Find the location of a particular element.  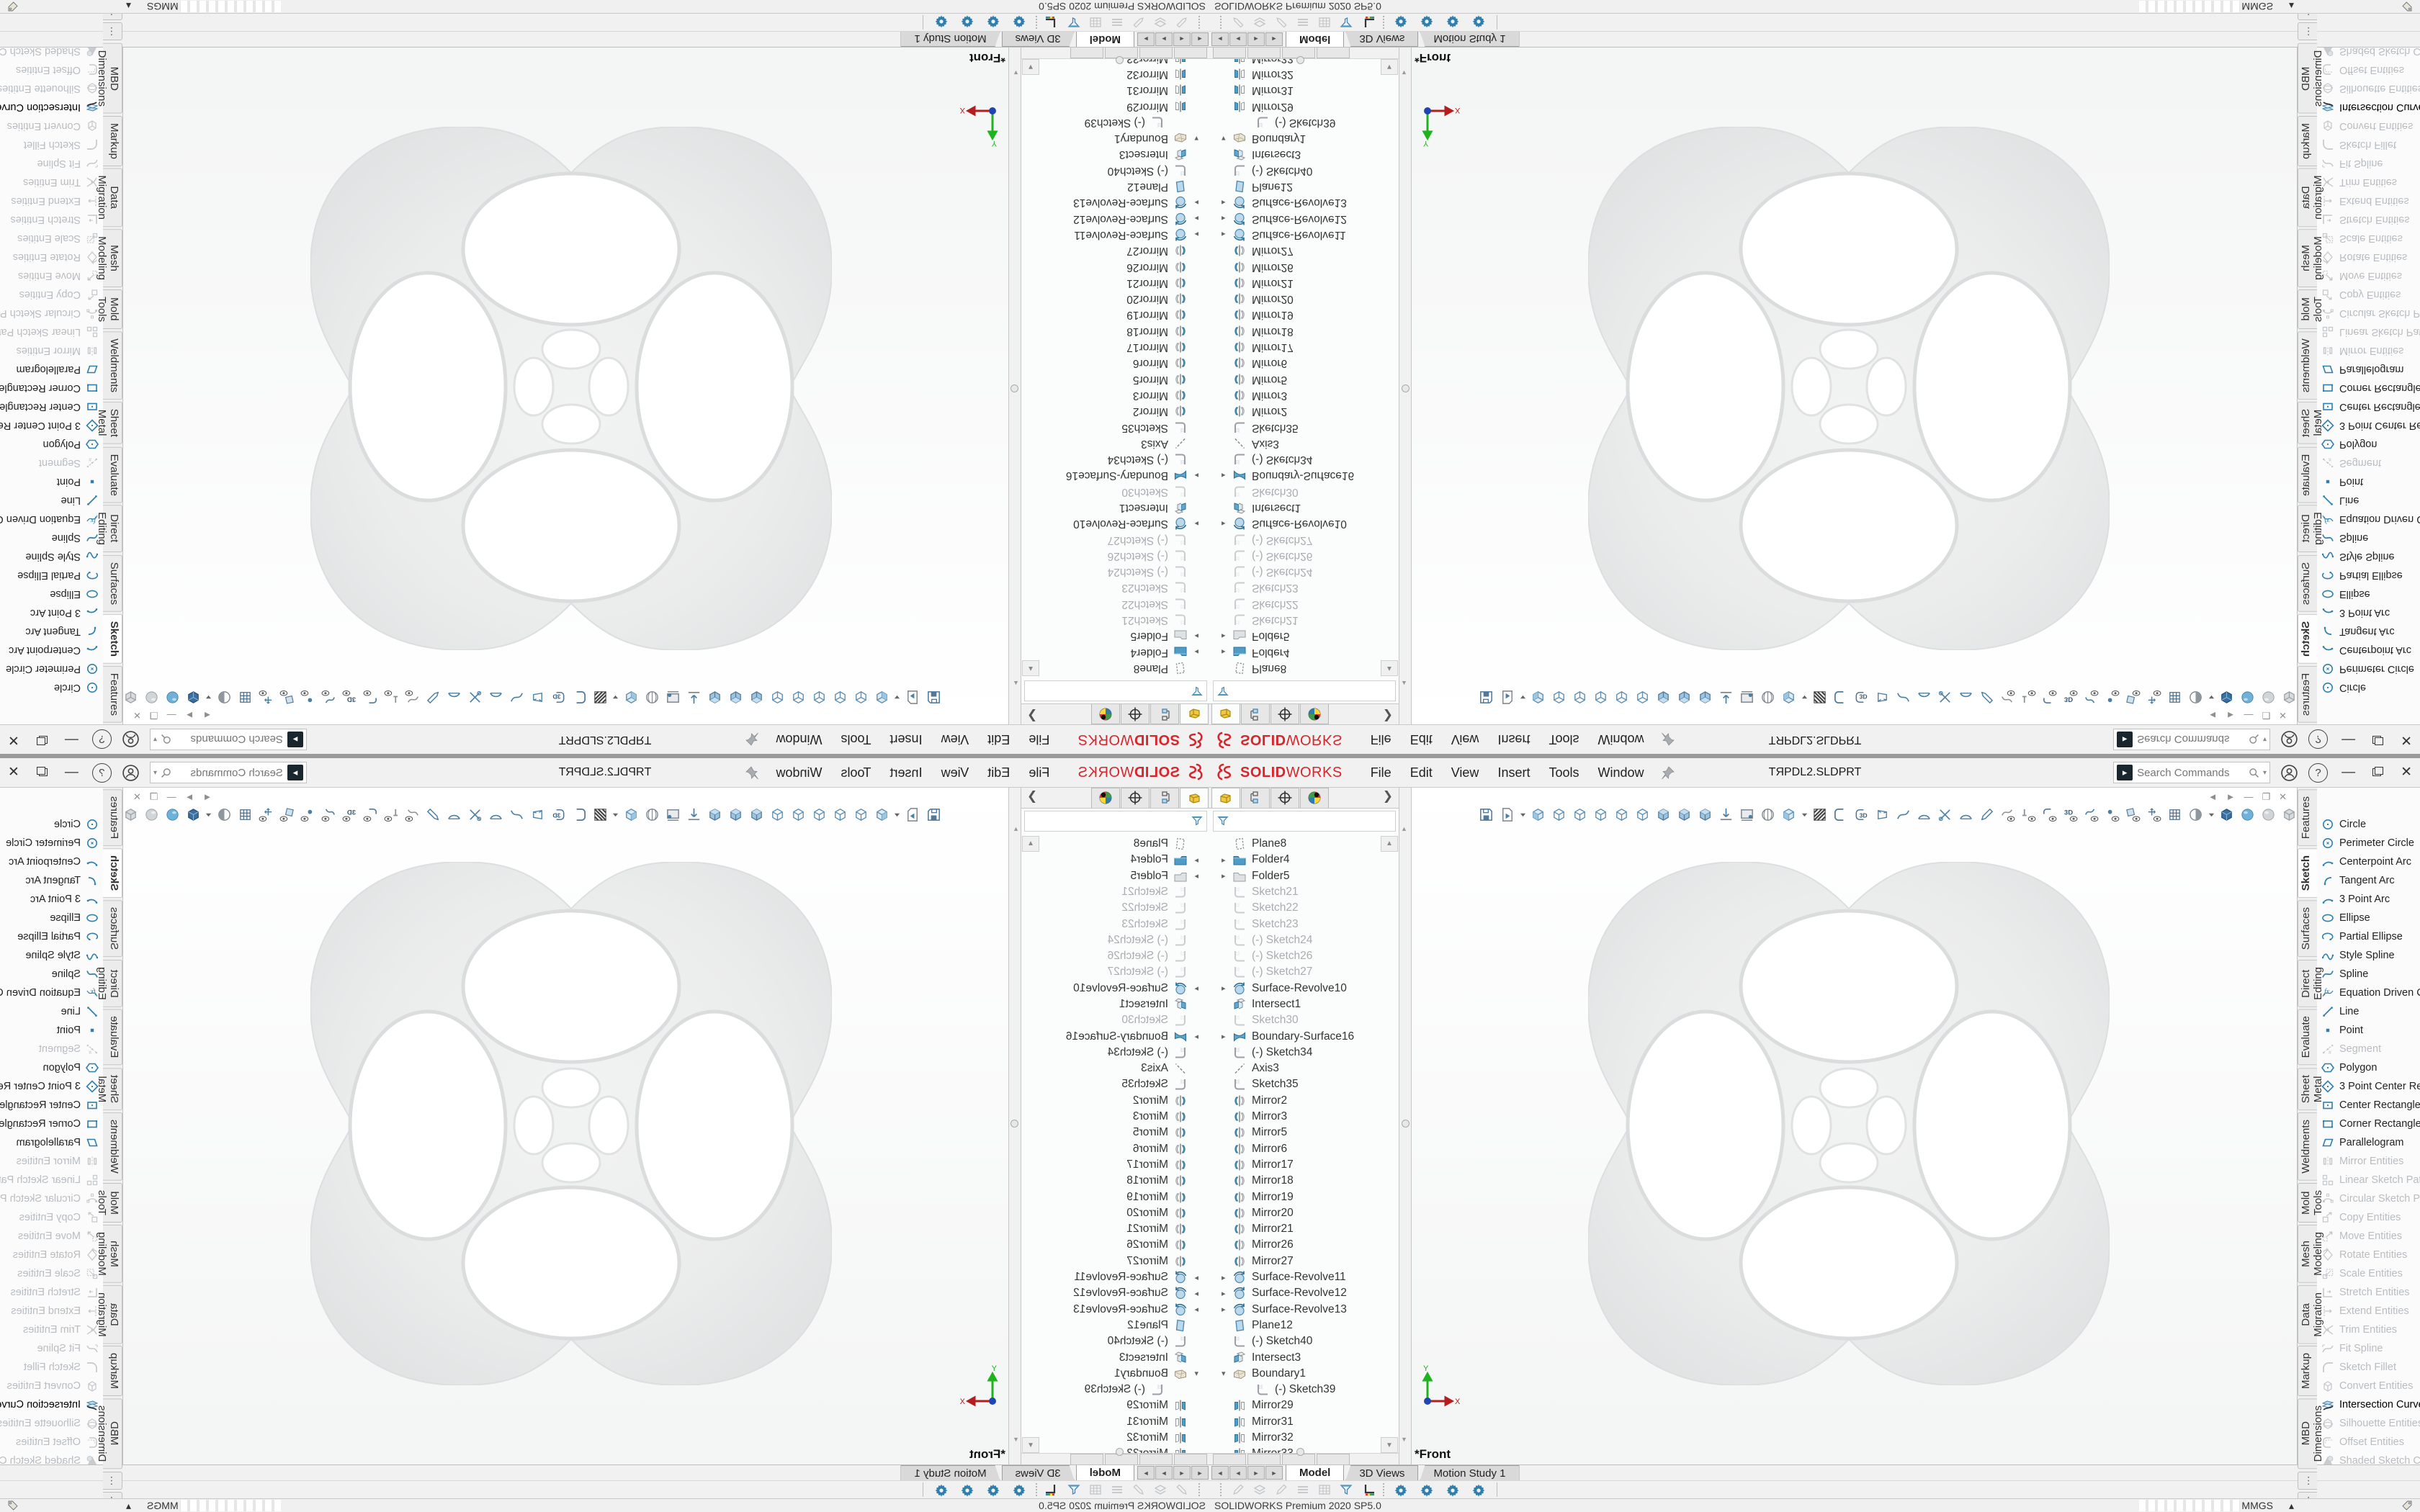

command-tab: Surfaces is located at coordinates (2307, 929).